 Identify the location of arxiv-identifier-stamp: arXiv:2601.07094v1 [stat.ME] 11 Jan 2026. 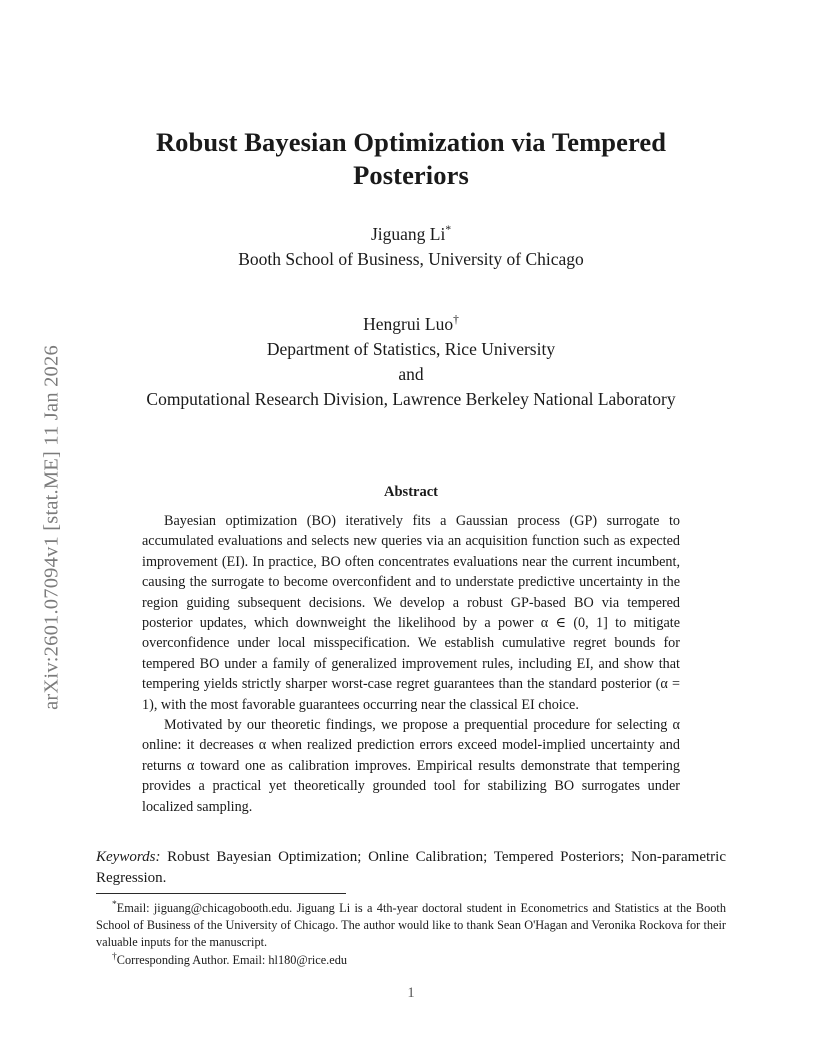
(51, 527).